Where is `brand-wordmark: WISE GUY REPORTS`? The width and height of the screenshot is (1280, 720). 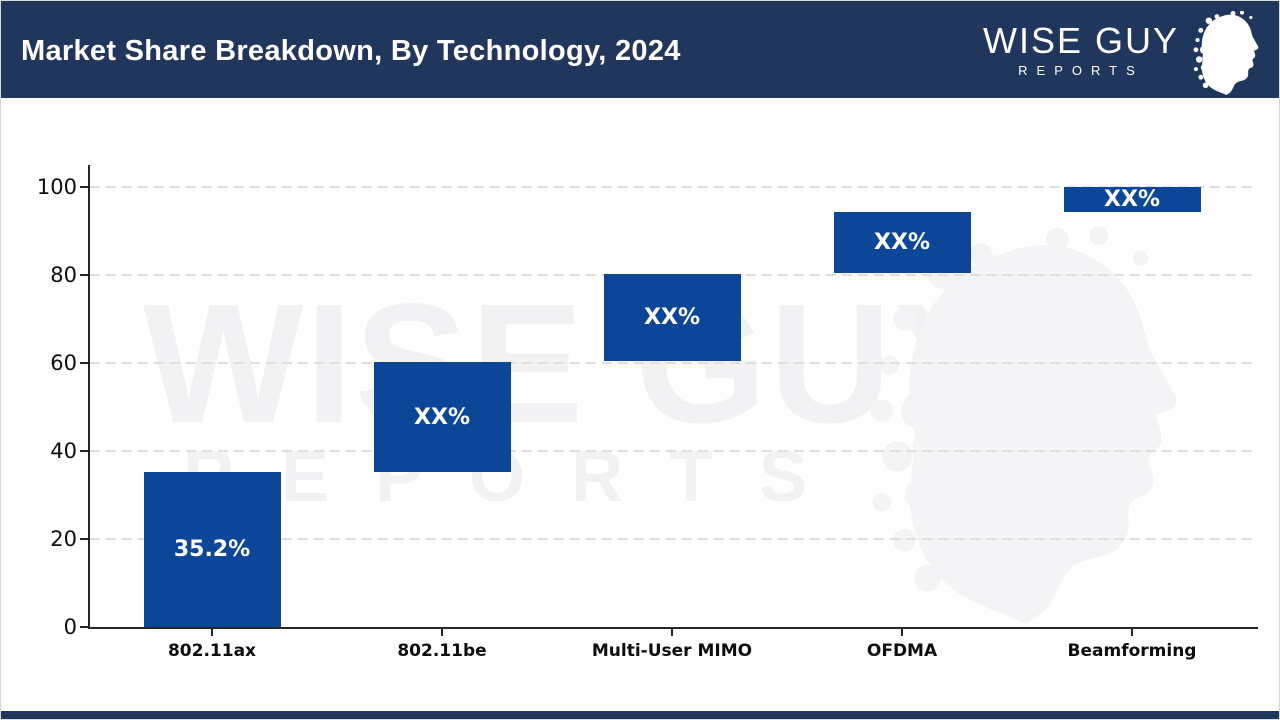 brand-wordmark: WISE GUY REPORTS is located at coordinates (1080, 49).